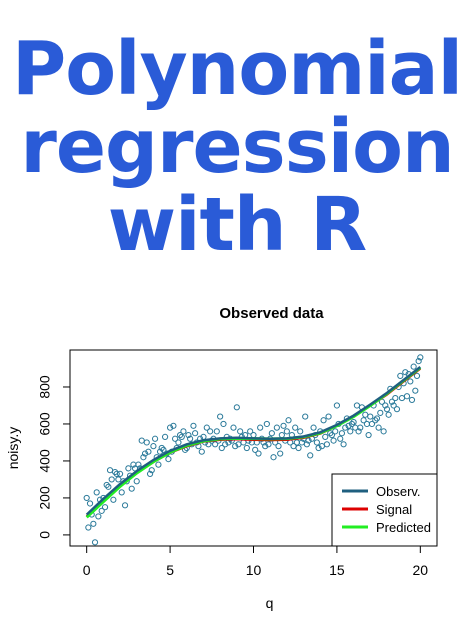 This screenshot has width=474, height=632. What do you see at coordinates (45, 535) in the screenshot?
I see `y-tick-label: 0` at bounding box center [45, 535].